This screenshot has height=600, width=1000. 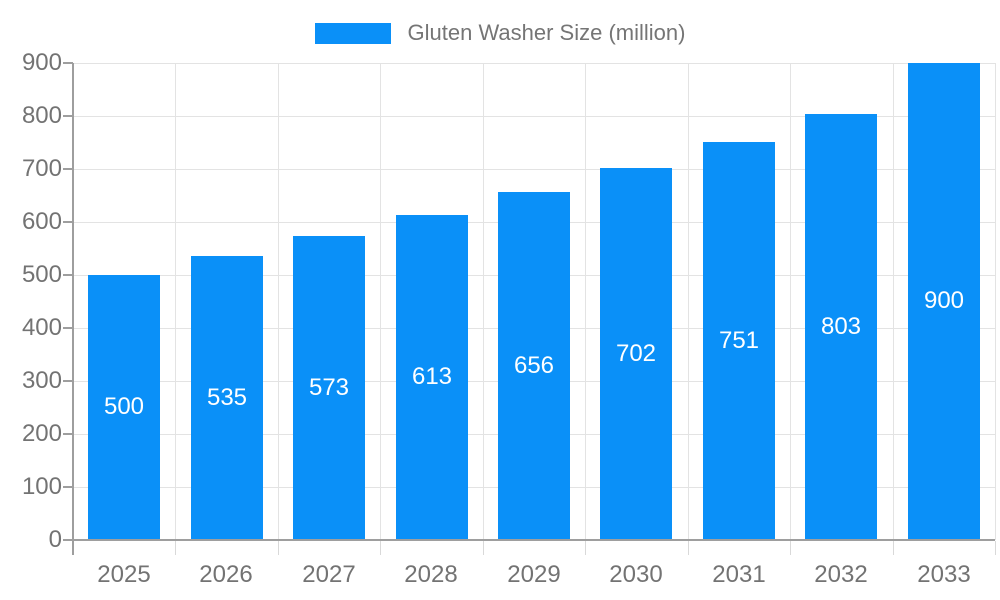 What do you see at coordinates (636, 574) in the screenshot?
I see `x-axis-tick-label: 2030` at bounding box center [636, 574].